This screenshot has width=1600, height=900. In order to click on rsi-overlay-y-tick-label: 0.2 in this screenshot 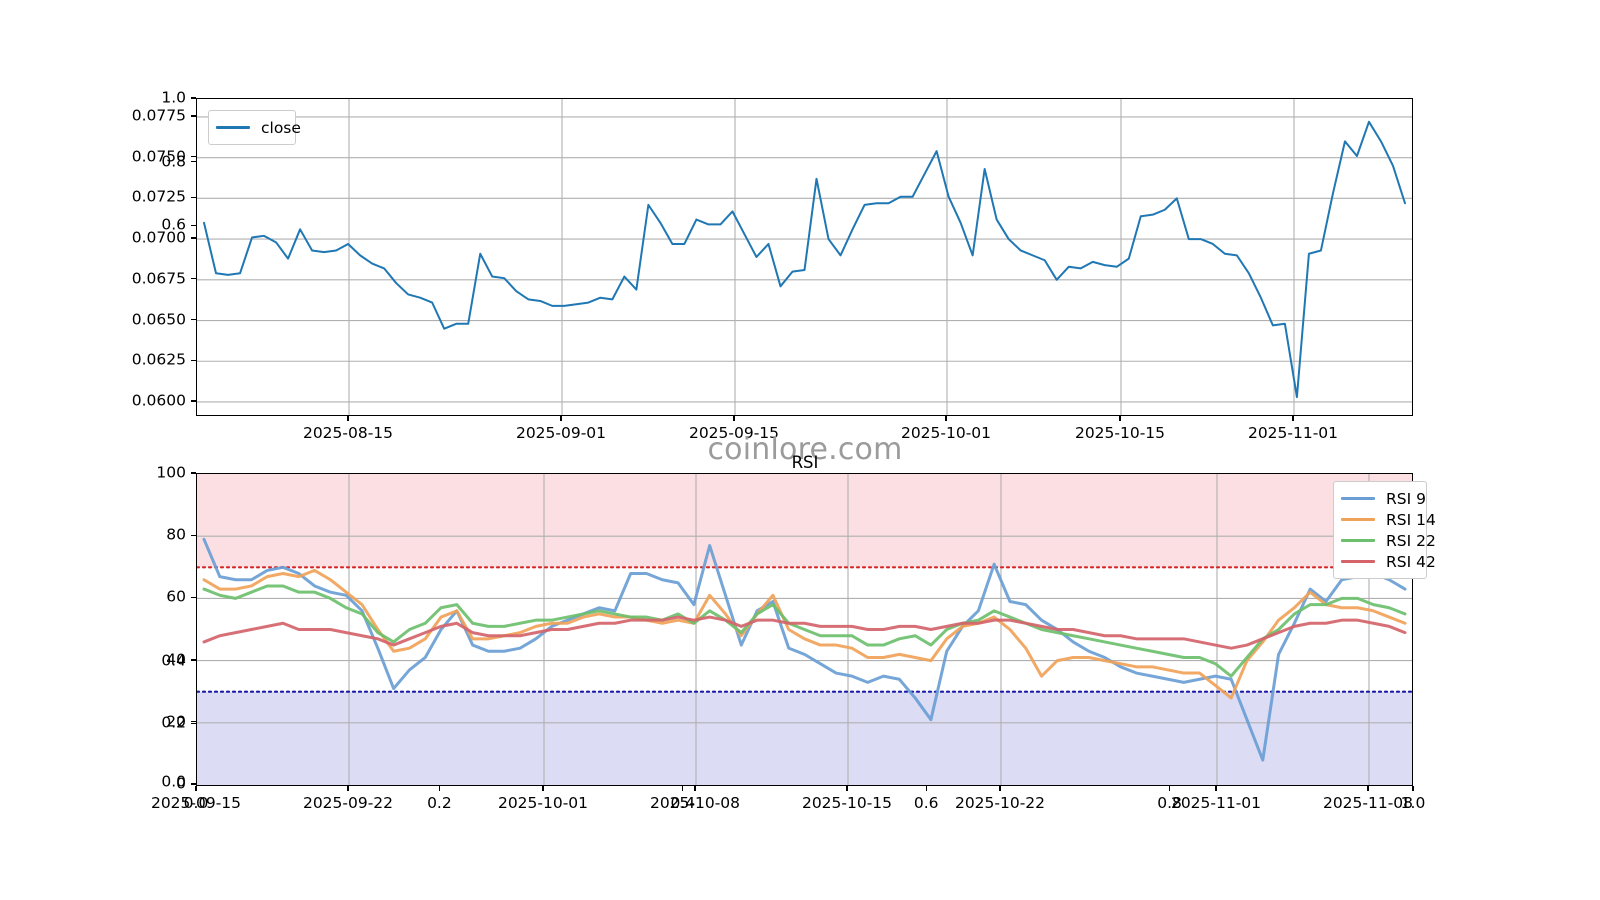, I will do `click(173, 722)`.